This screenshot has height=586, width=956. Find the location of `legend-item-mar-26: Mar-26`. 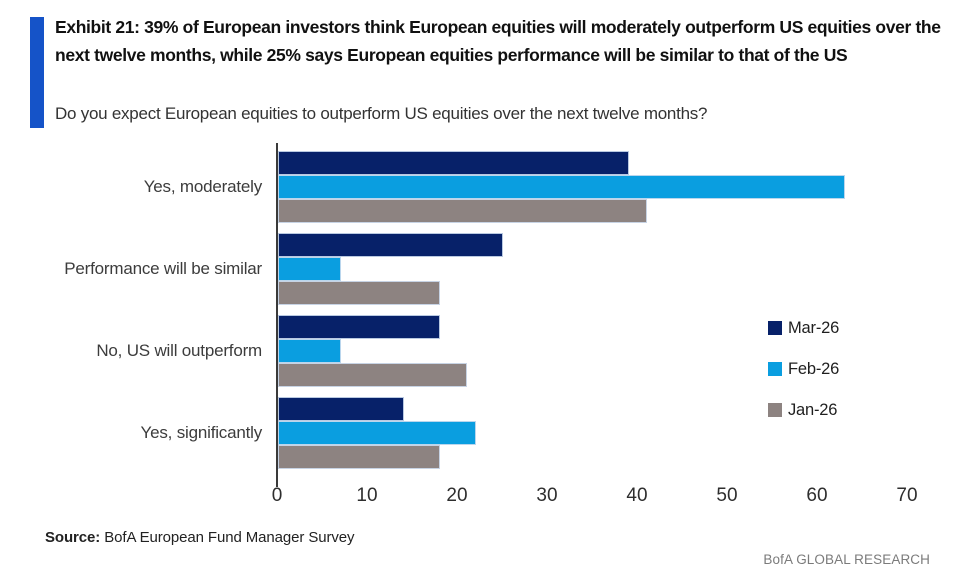

legend-item-mar-26: Mar-26 is located at coordinates (804, 327).